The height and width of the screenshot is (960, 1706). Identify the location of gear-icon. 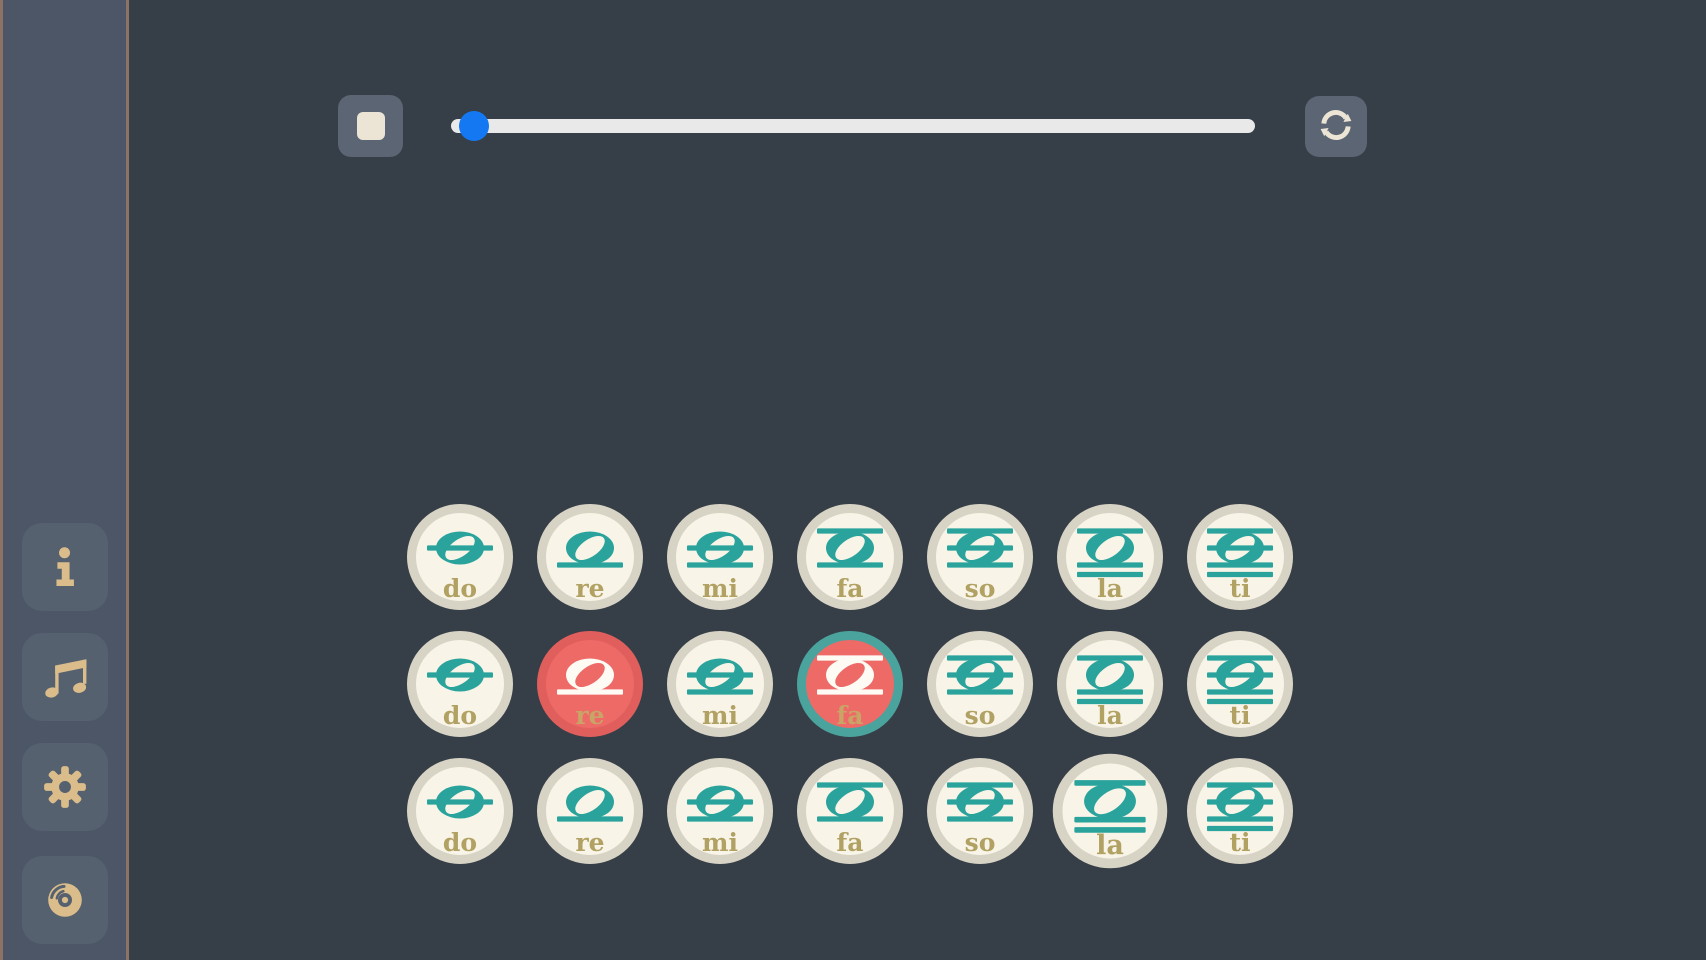
(65, 787).